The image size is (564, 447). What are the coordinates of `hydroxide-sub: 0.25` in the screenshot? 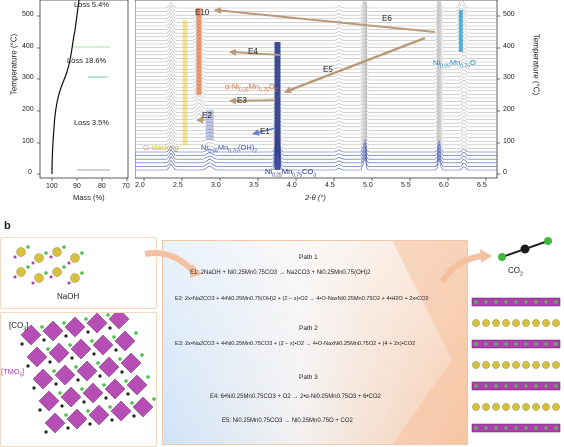 It's located at (213, 151).